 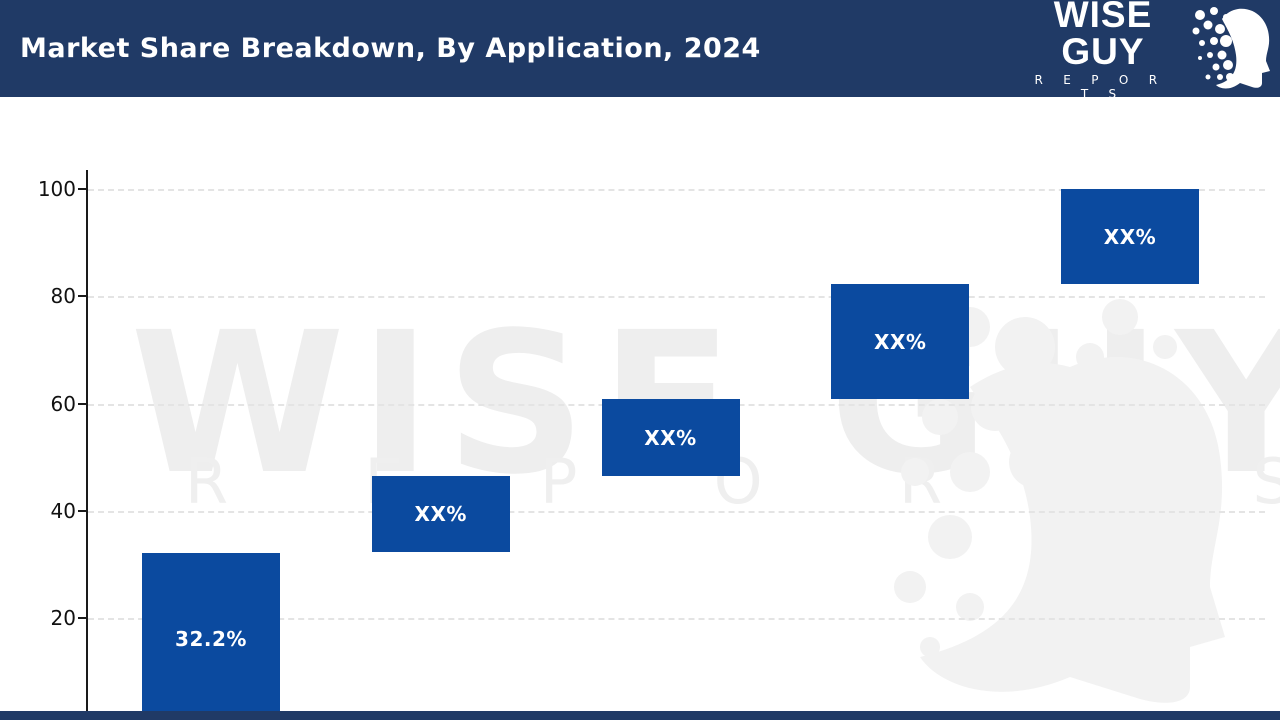 What do you see at coordinates (63, 617) in the screenshot?
I see `y-tick-label-20: 20` at bounding box center [63, 617].